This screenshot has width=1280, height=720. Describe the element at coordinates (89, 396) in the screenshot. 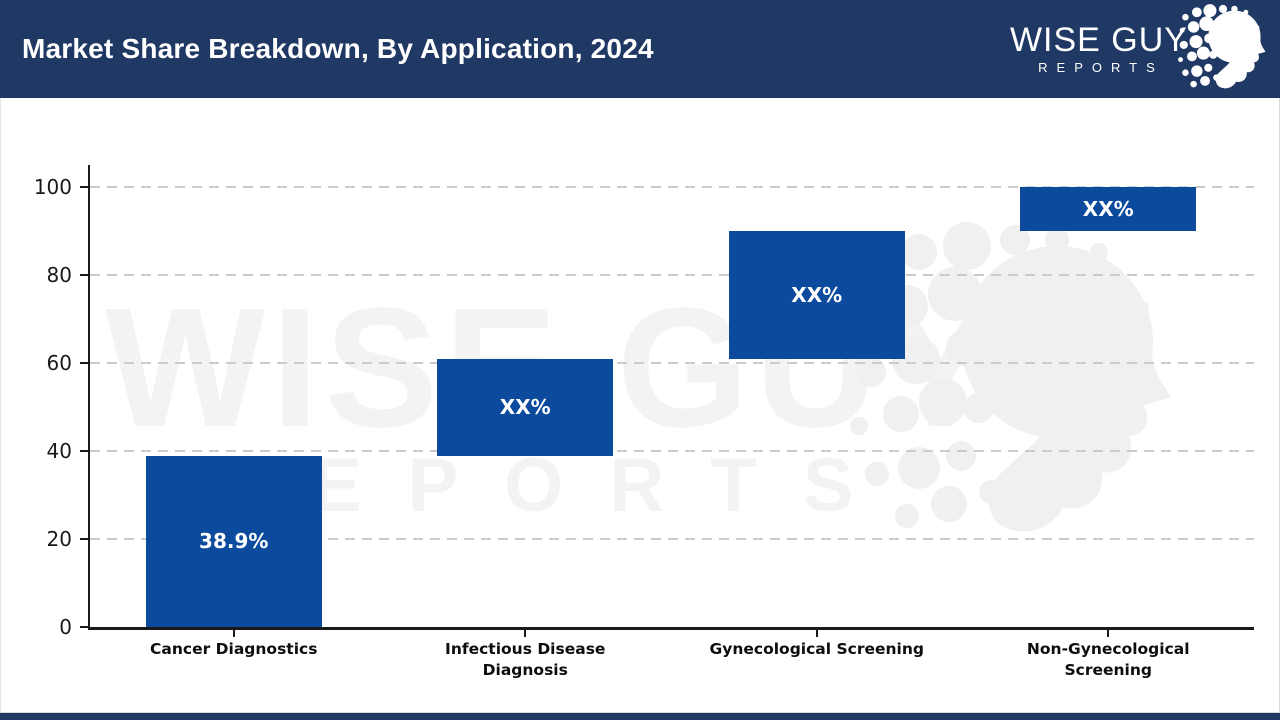

I see `y-axis-line` at that location.